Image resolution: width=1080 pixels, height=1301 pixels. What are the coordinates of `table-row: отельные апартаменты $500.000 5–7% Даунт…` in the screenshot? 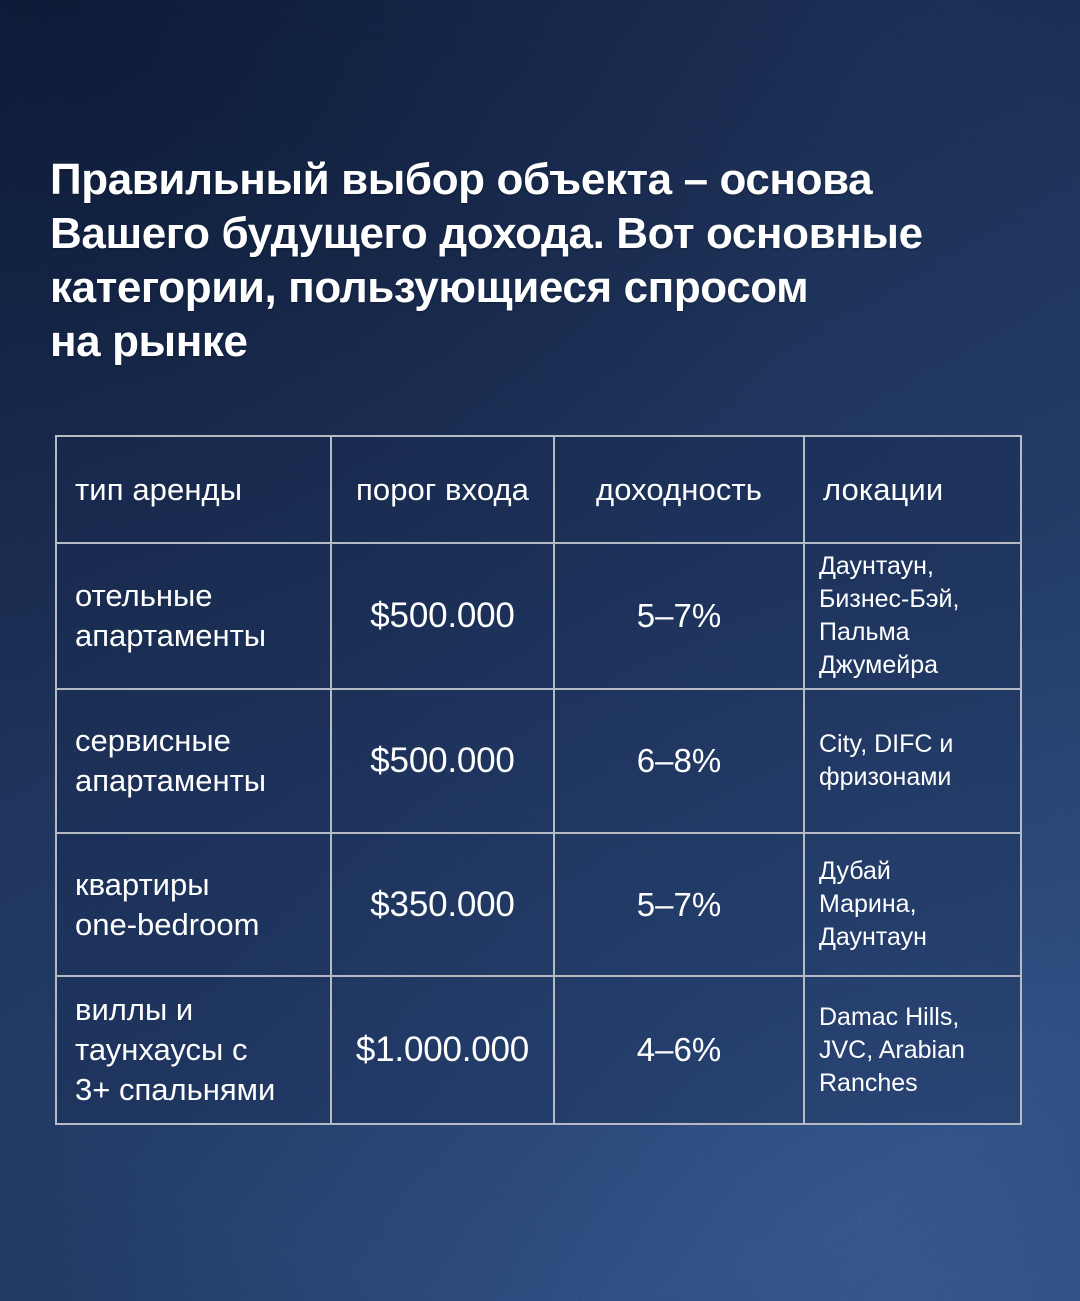 It's located at (538, 616).